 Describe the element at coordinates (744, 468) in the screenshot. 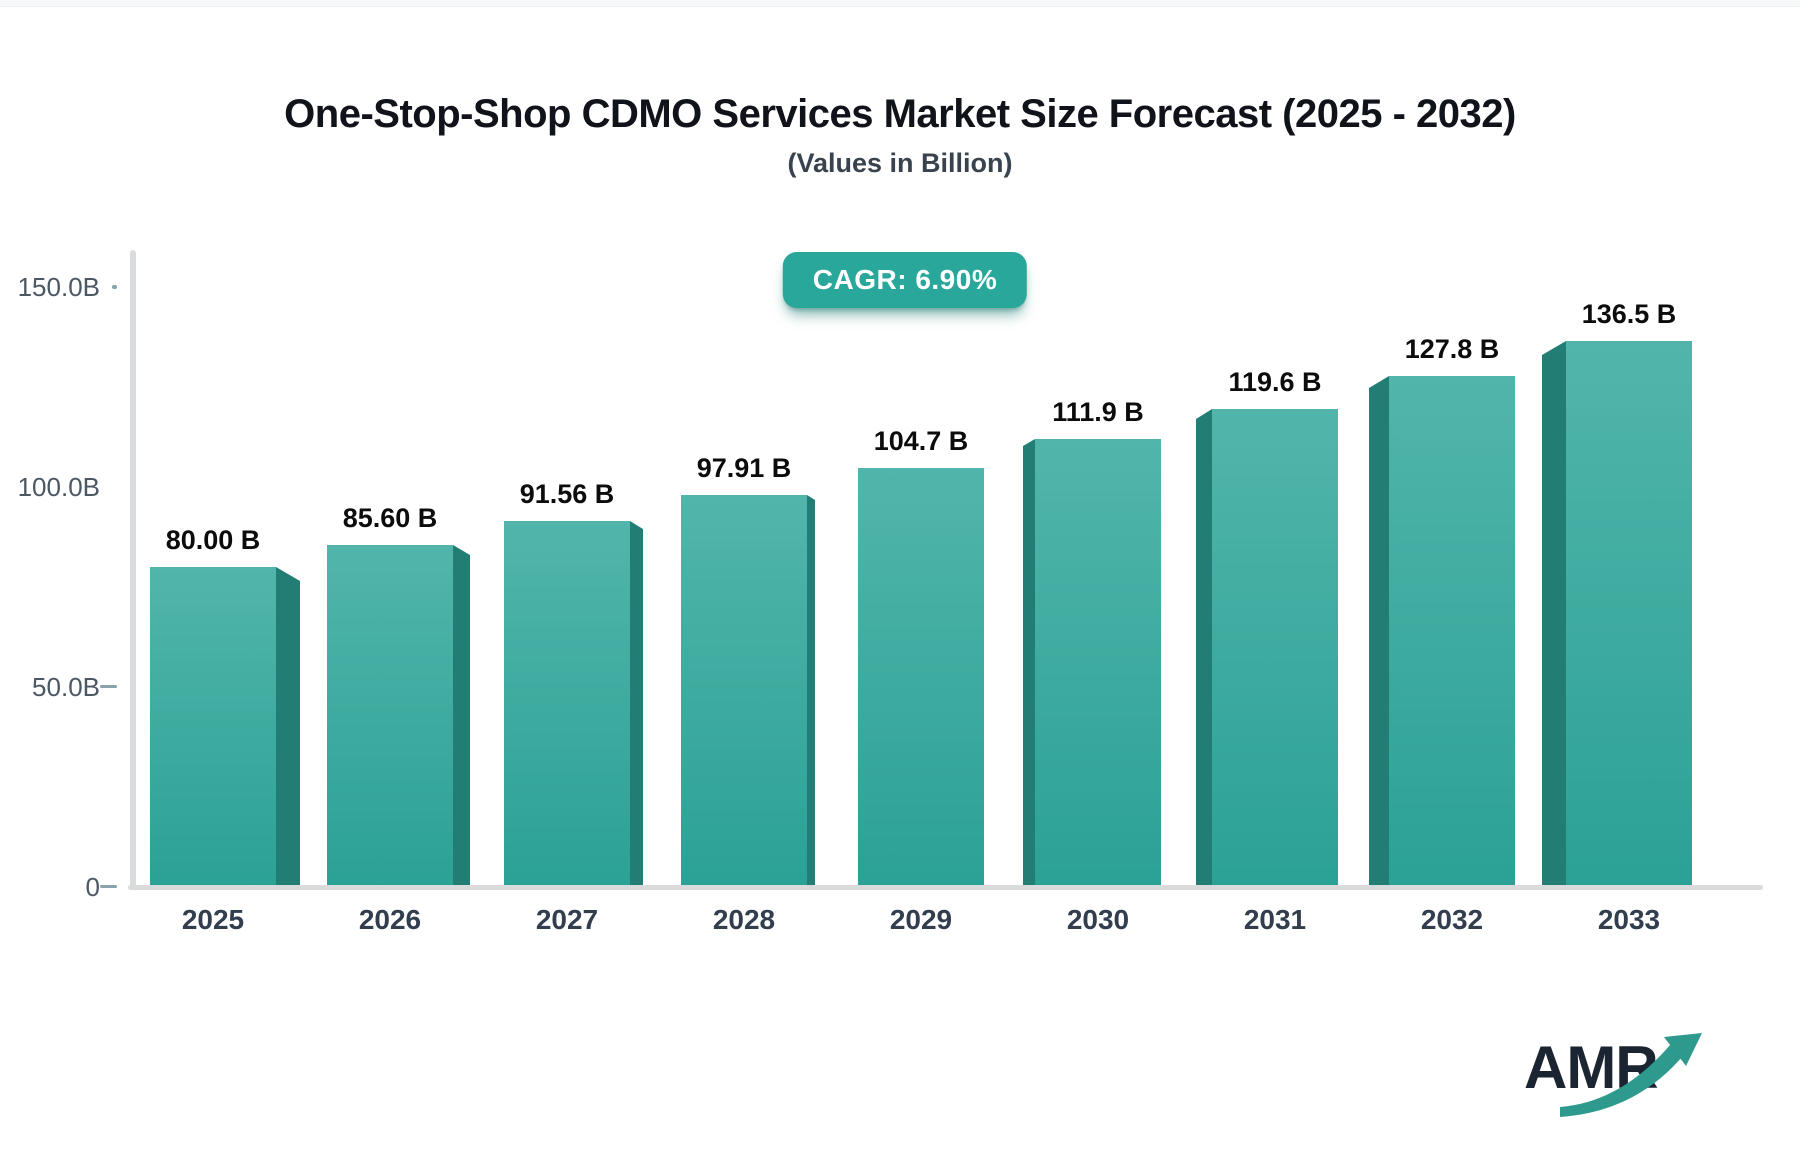

I see `bar-value-label: 97.91 B` at that location.